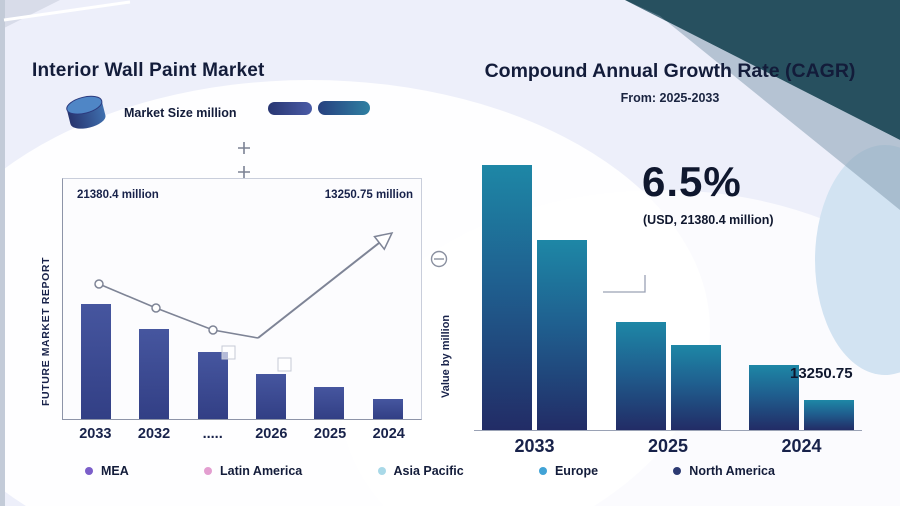 Image resolution: width=900 pixels, height=506 pixels. I want to click on legend-label: Latin America, so click(261, 471).